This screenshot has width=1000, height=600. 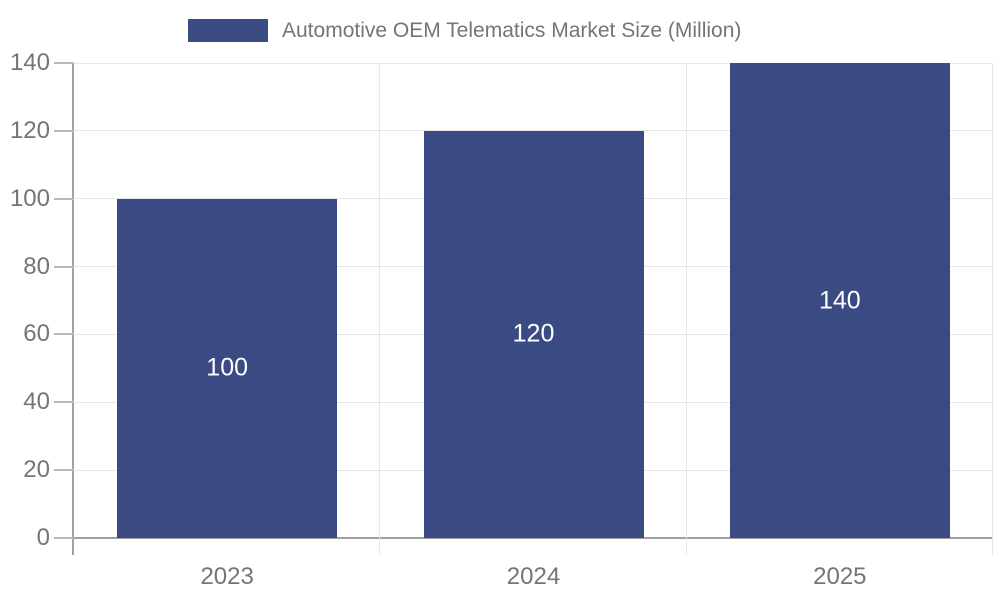 What do you see at coordinates (532, 538) in the screenshot?
I see `x-axis-line` at bounding box center [532, 538].